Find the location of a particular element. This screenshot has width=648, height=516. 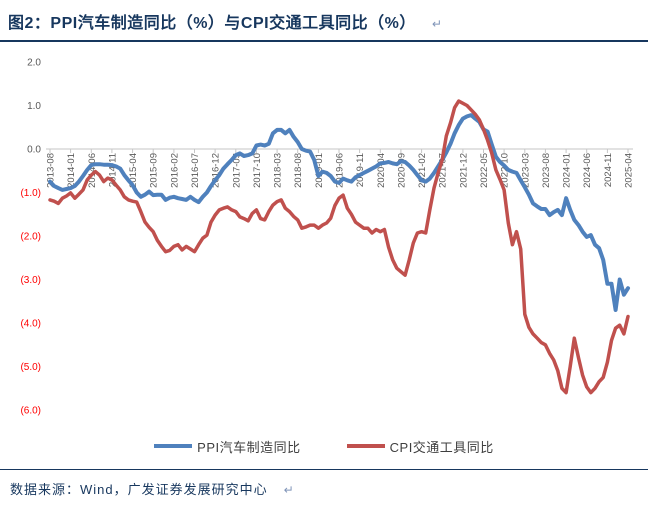

svg-text: (3.0) is located at coordinates (30, 280).